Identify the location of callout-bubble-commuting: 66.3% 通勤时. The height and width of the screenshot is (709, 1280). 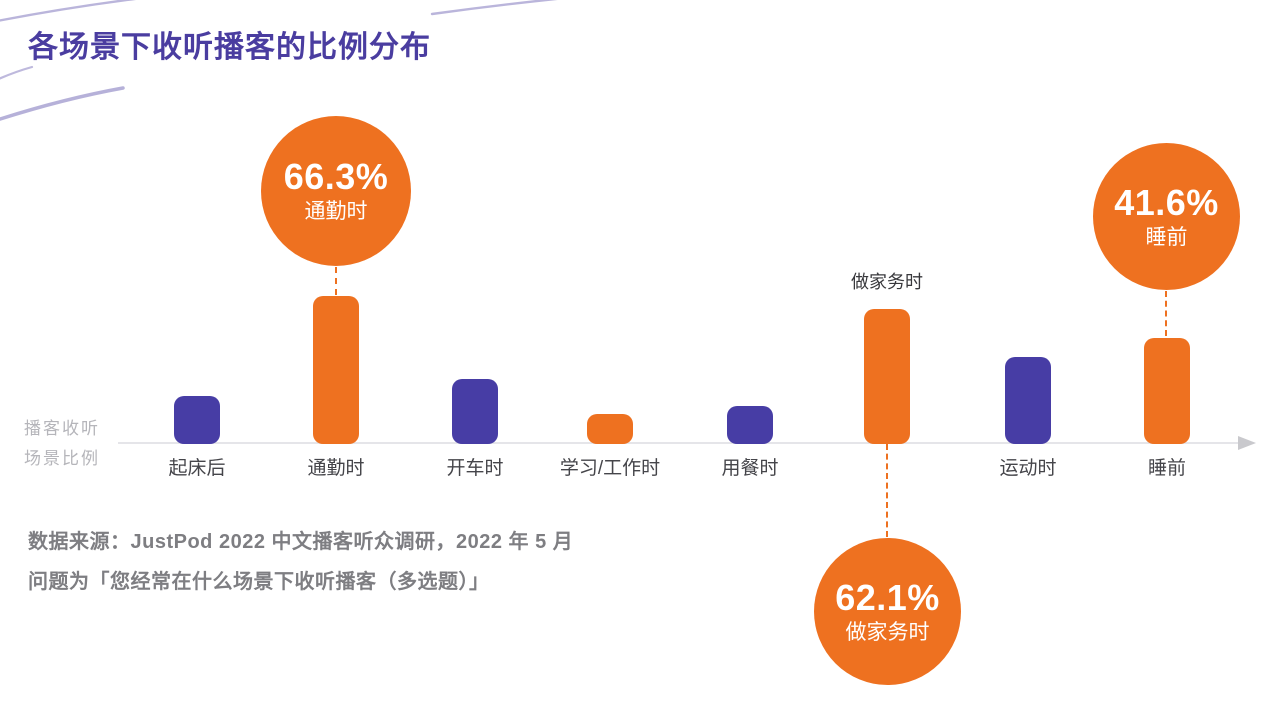
(336, 191).